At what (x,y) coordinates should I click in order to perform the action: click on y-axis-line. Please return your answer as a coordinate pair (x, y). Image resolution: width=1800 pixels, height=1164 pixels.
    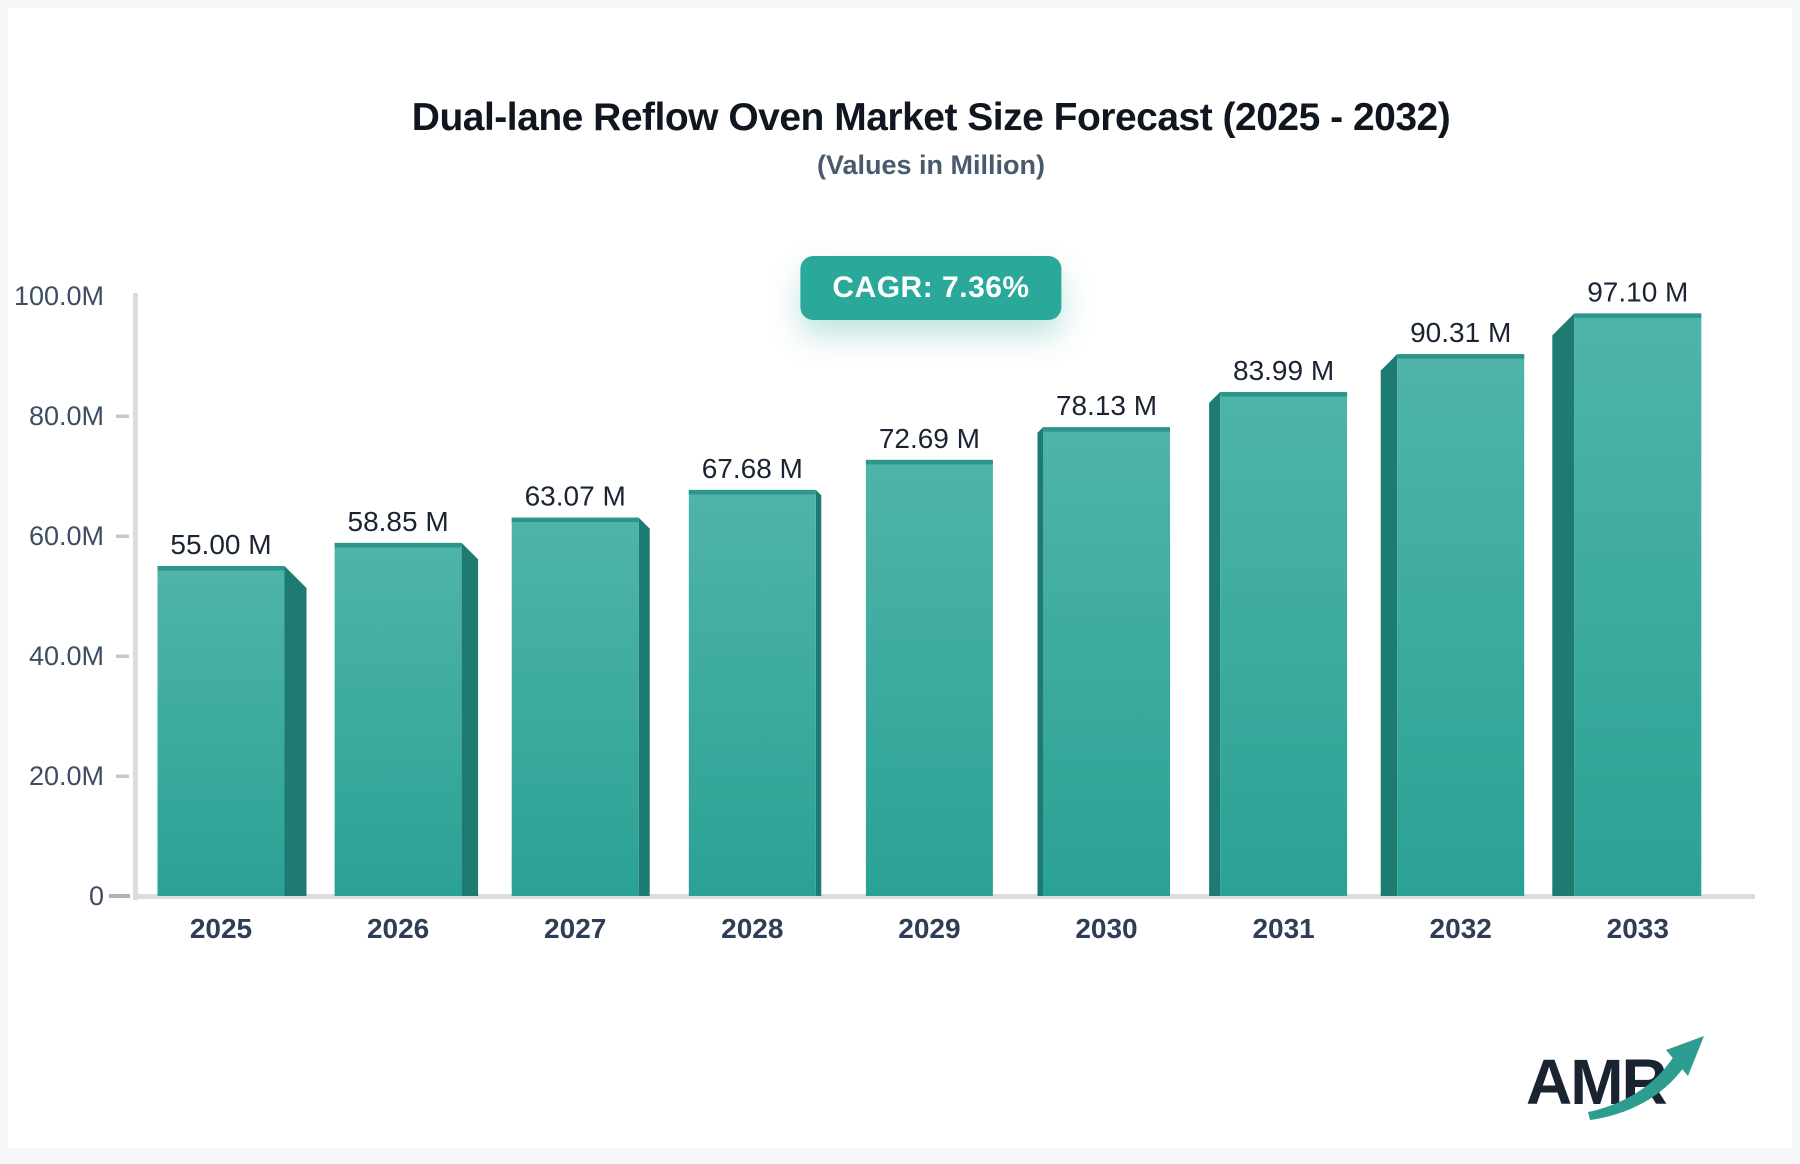
    Looking at the image, I should click on (135, 596).